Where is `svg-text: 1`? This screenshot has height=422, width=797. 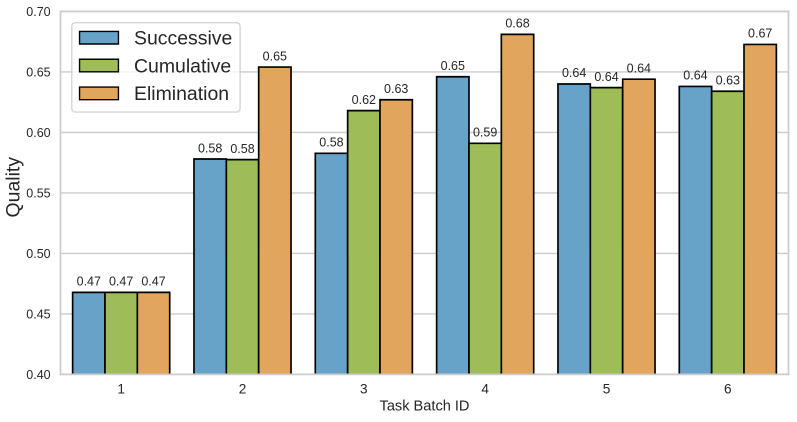
svg-text: 1 is located at coordinates (121, 389).